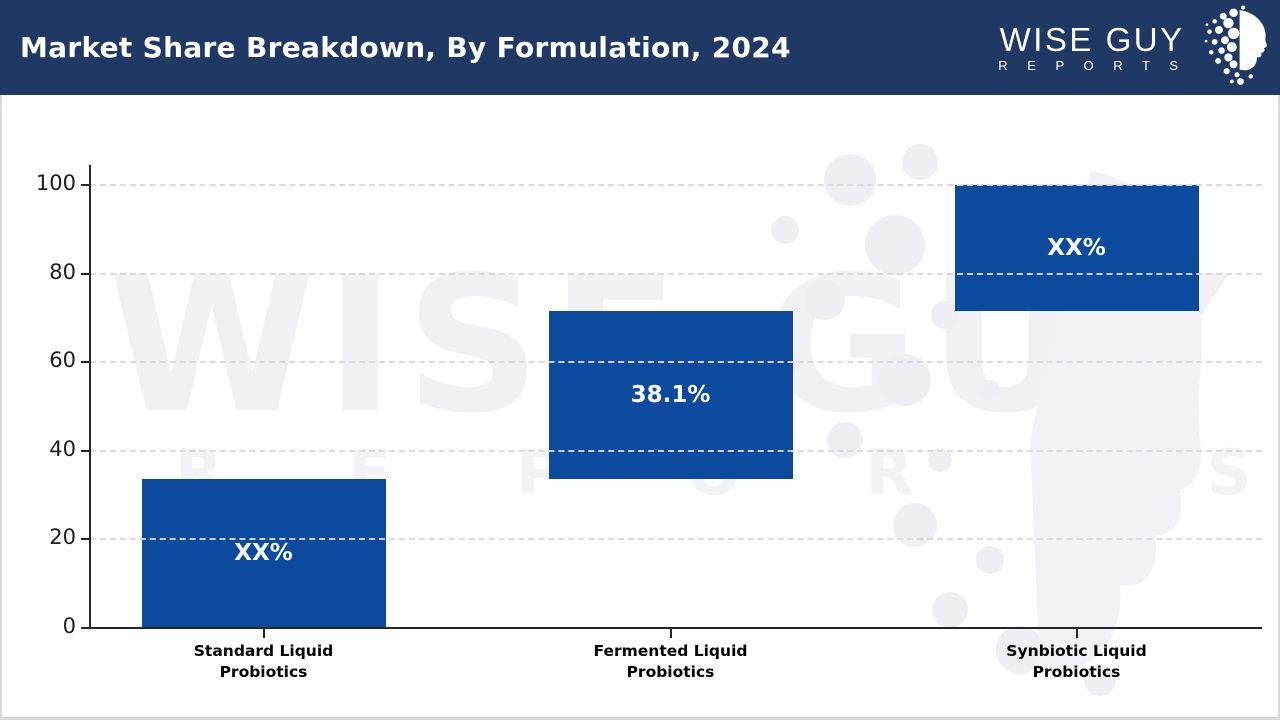  What do you see at coordinates (1092, 39) in the screenshot?
I see `logo-name: WISE GUY` at bounding box center [1092, 39].